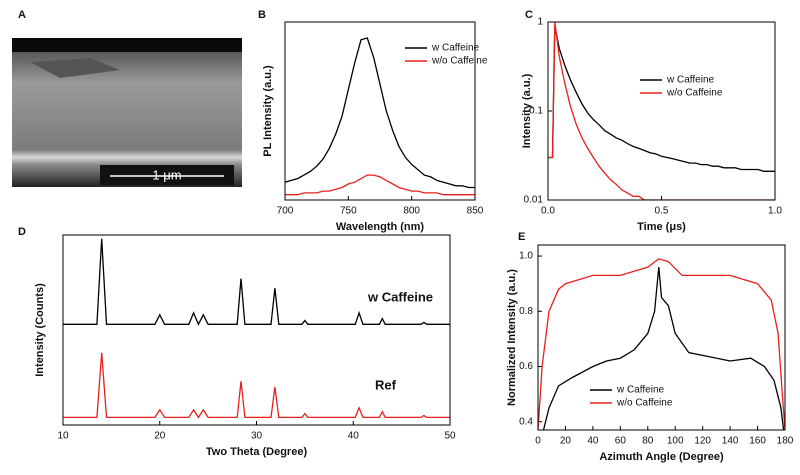 Image resolution: width=800 pixels, height=475 pixels. I want to click on y-tick-label: 0.4, so click(526, 421).